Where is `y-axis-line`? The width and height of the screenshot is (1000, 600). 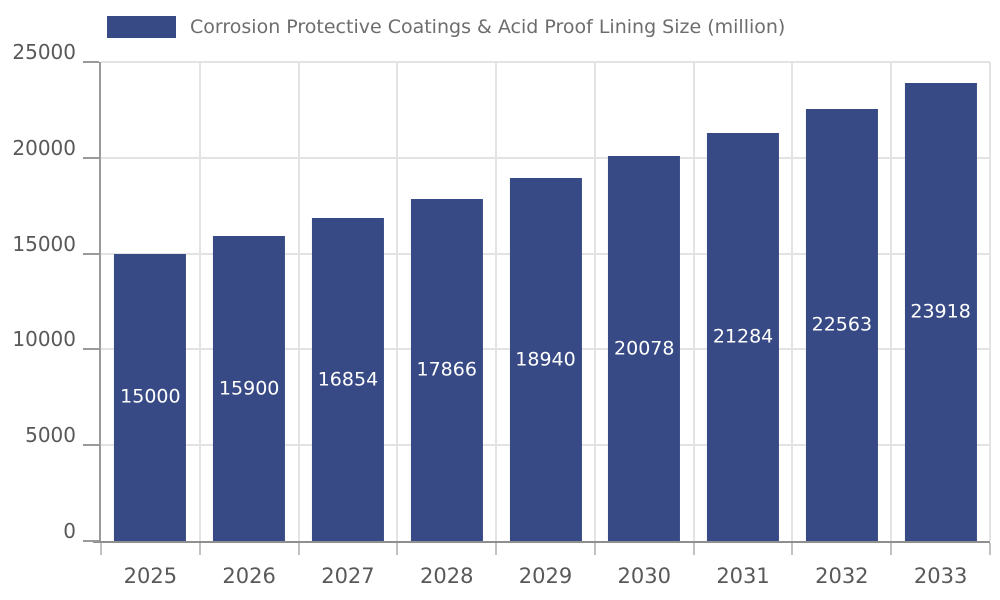 y-axis-line is located at coordinates (100, 301).